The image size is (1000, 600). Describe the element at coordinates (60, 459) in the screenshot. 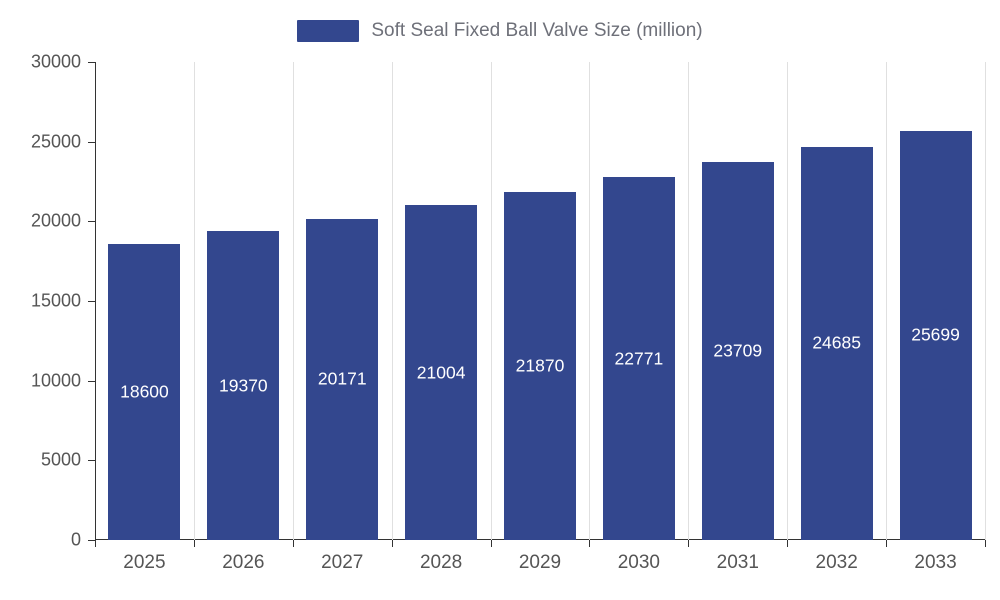

I see `y-axis-tick-label: 5000` at that location.